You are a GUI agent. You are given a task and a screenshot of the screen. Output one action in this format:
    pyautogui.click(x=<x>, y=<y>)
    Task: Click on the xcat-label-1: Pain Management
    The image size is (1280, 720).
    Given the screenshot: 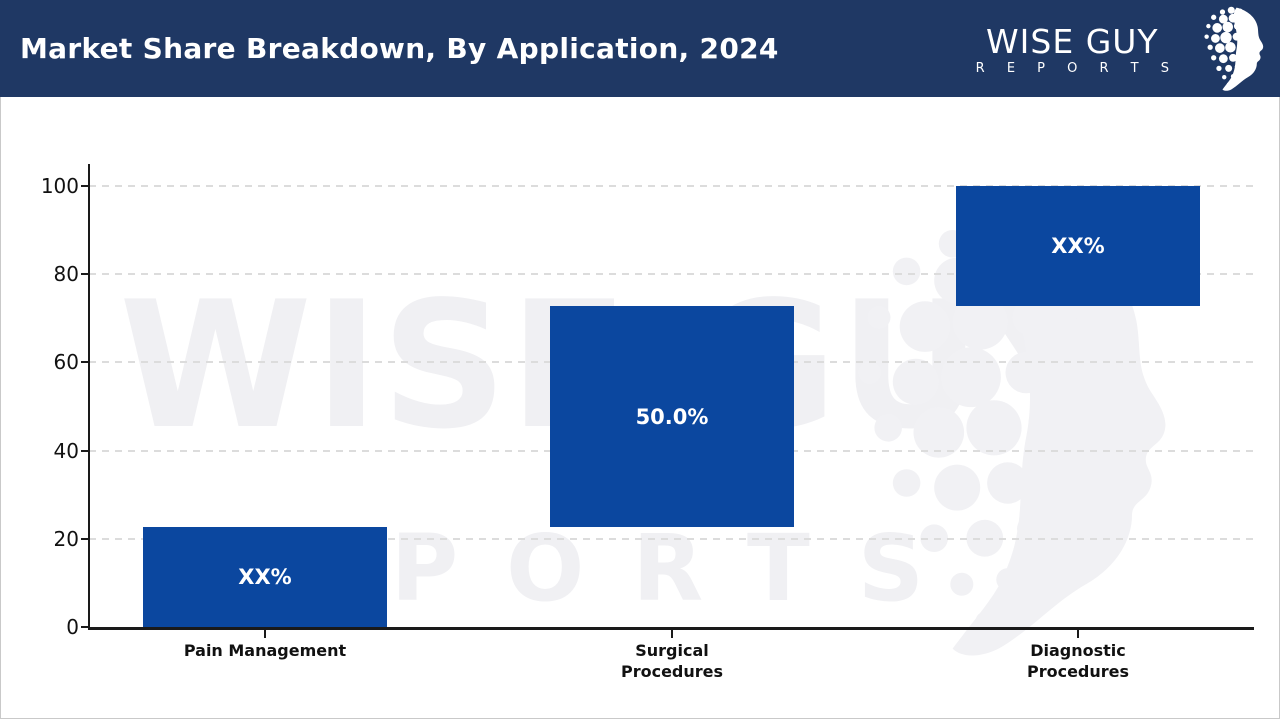 What is the action you would take?
    pyautogui.click(x=265, y=650)
    